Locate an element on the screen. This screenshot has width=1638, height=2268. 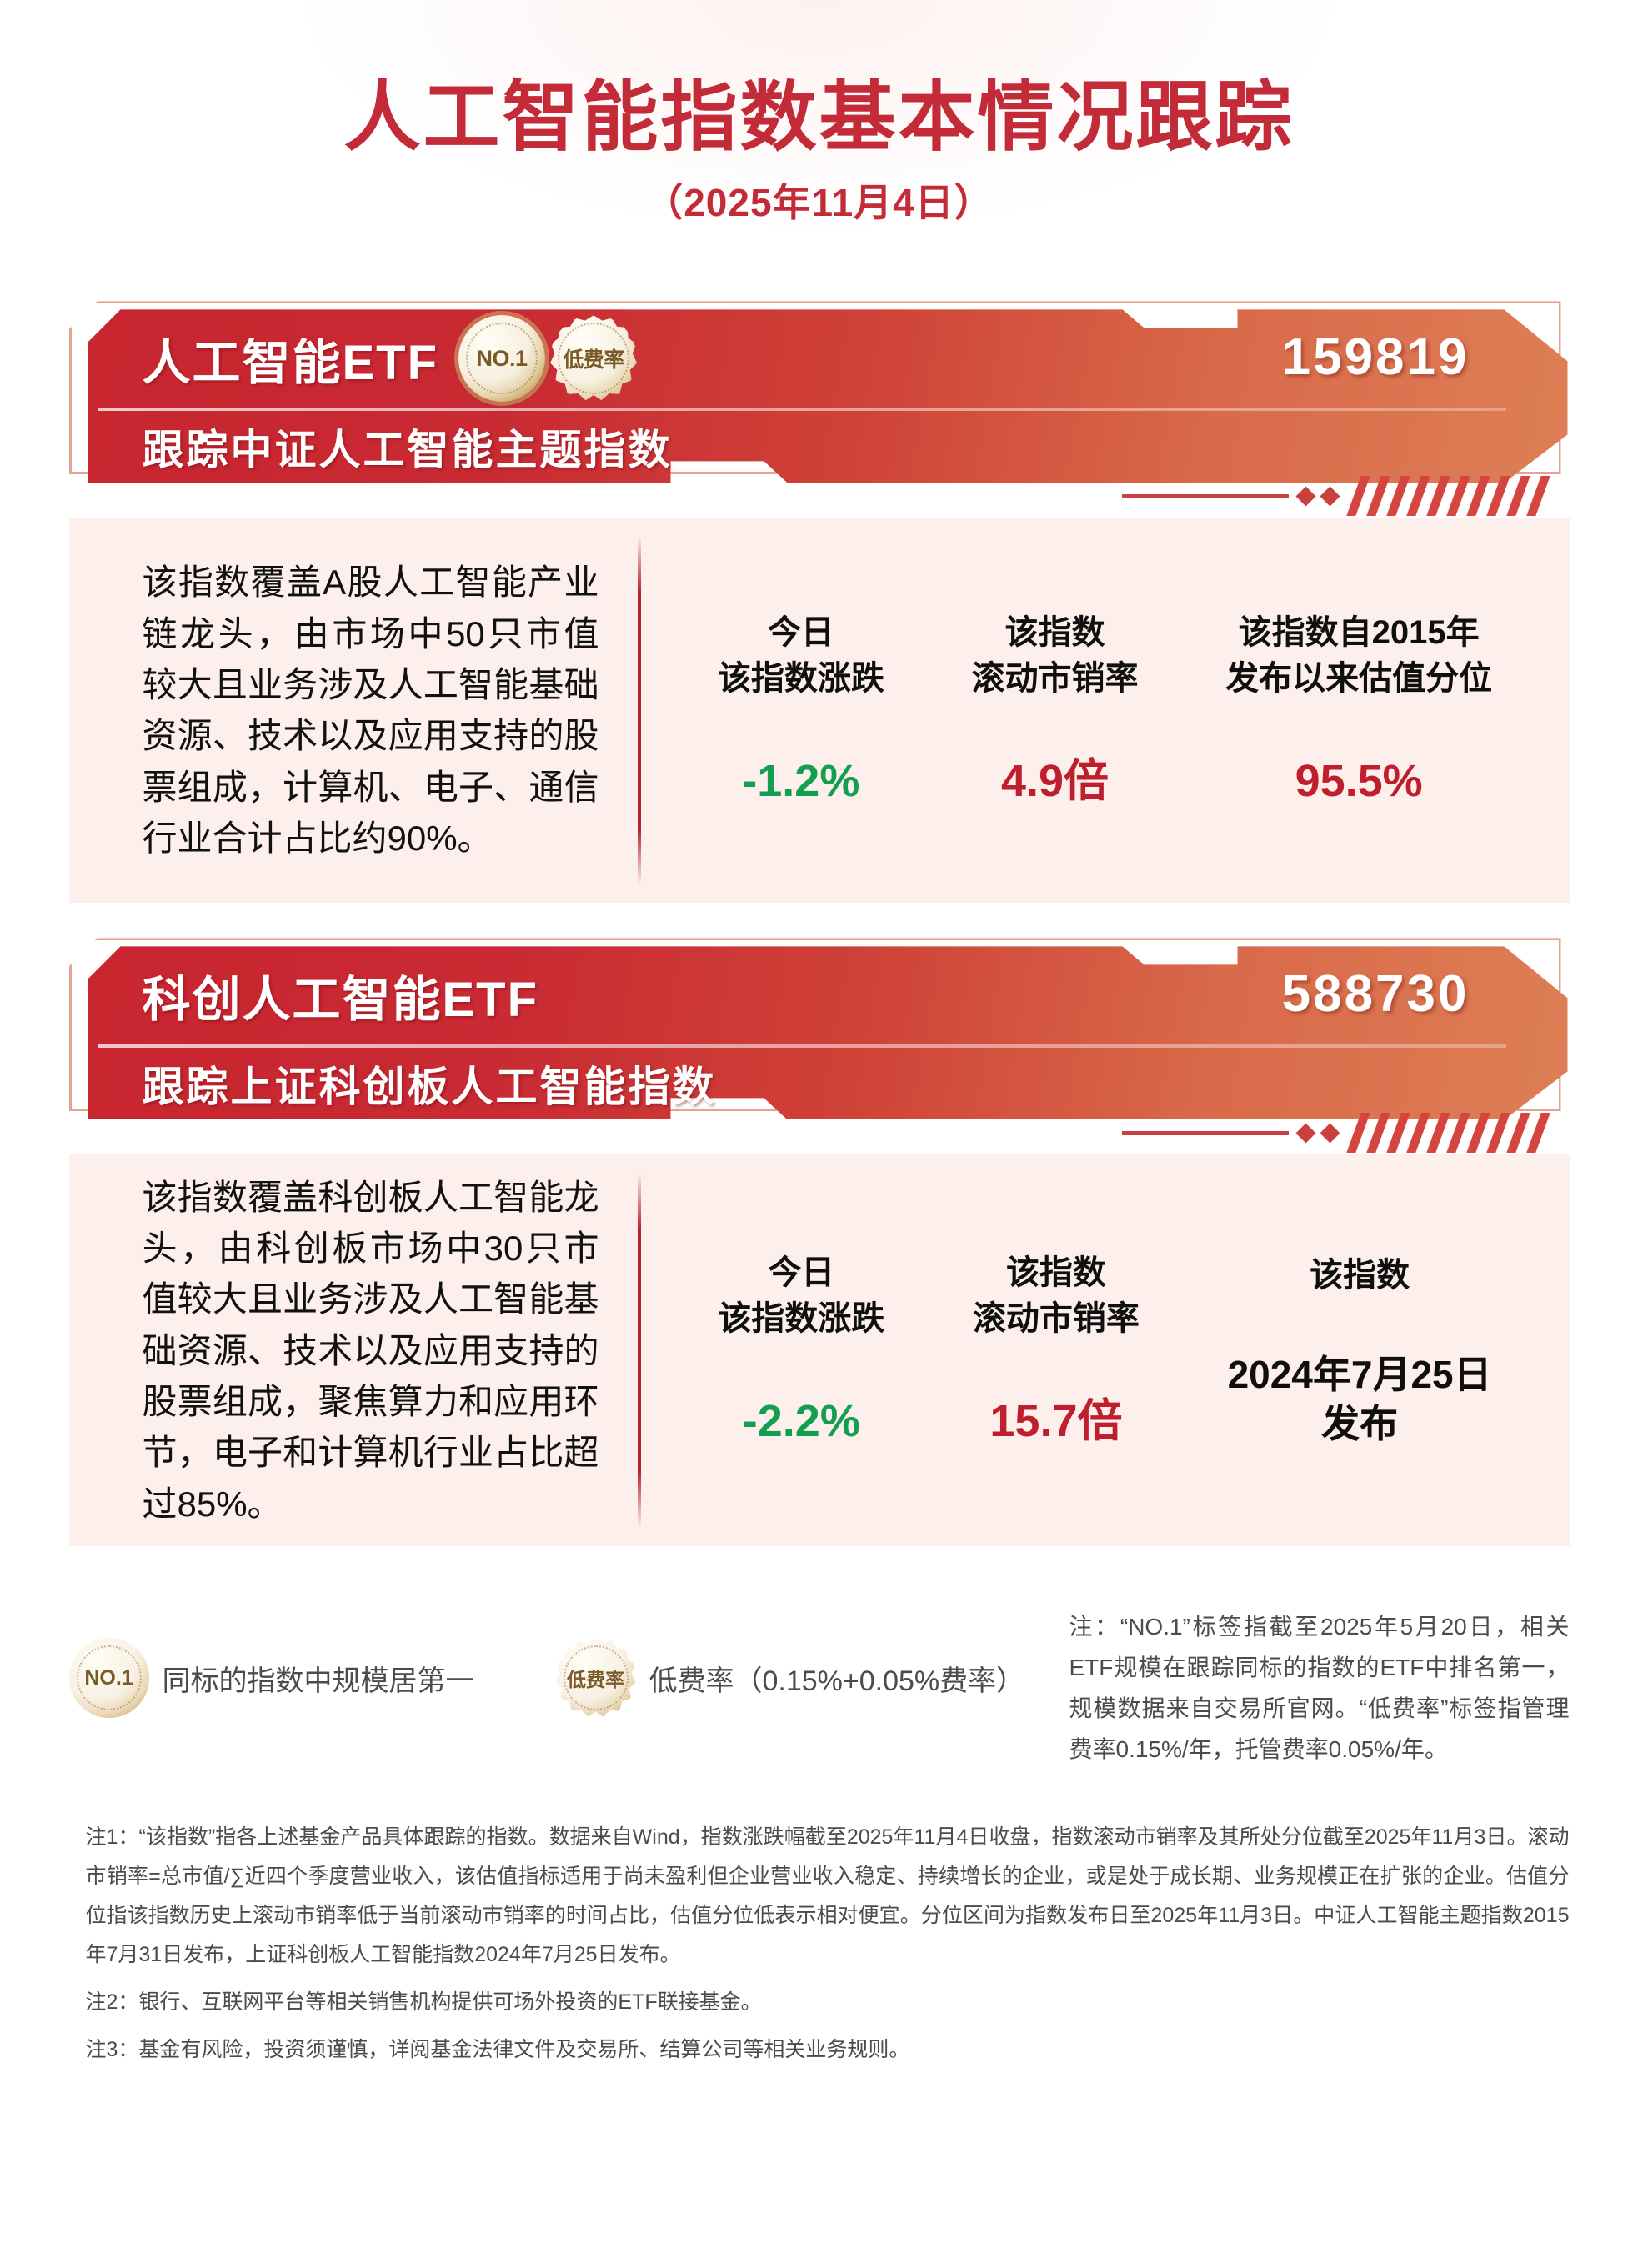
tracked-index-name: 跟踪中证人工智能主题指数 is located at coordinates (407, 451).